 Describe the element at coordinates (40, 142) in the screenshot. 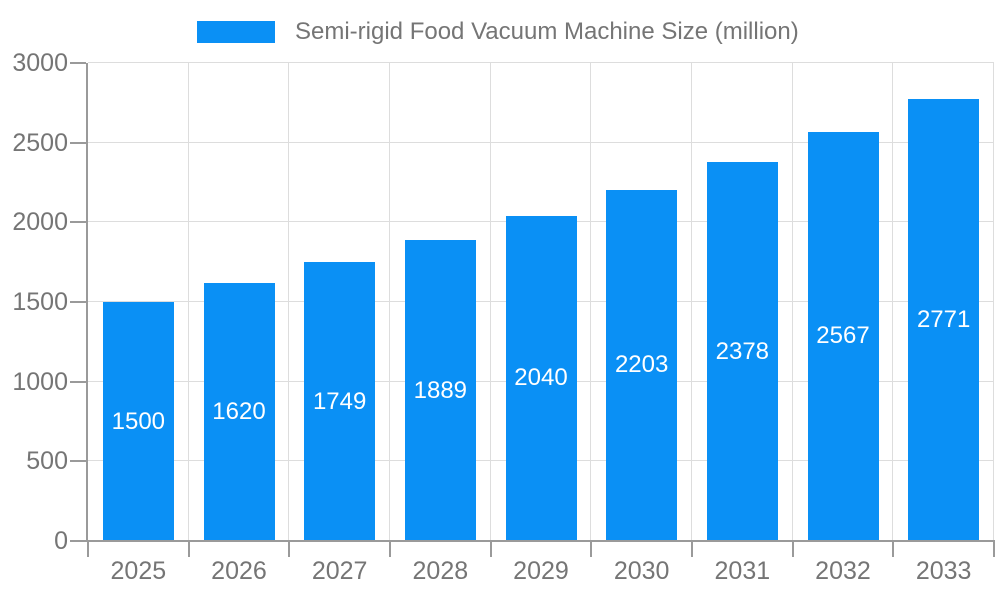

I see `y-axis-label: 2500` at that location.